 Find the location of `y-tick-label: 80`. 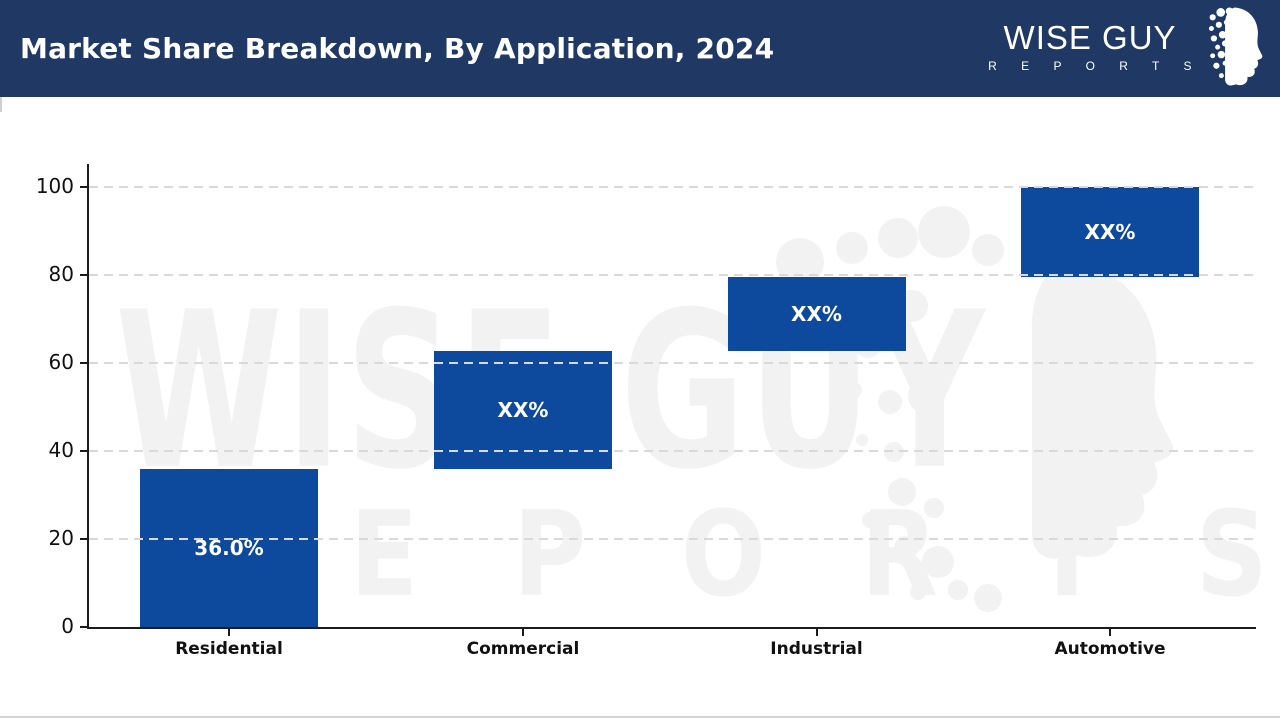

y-tick-label: 80 is located at coordinates (61, 274).